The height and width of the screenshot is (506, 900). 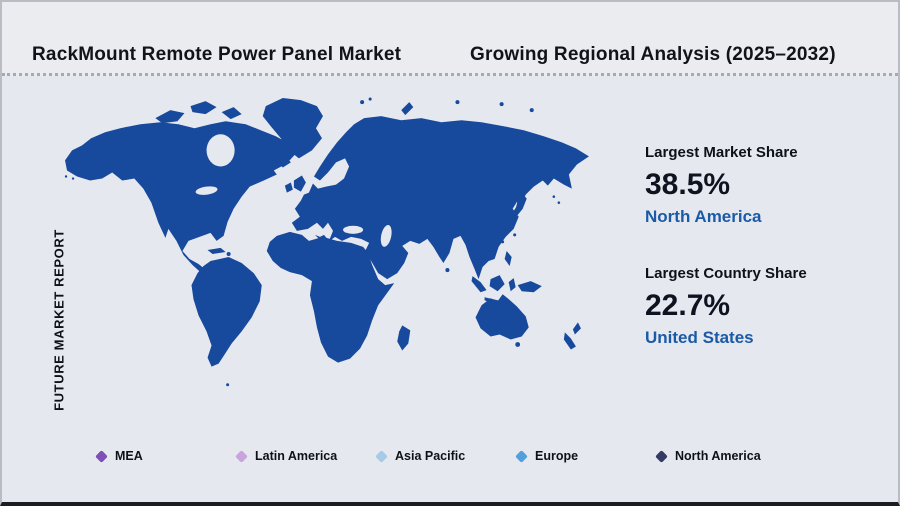 I want to click on legend-item-latin-america: Latin America, so click(x=286, y=456).